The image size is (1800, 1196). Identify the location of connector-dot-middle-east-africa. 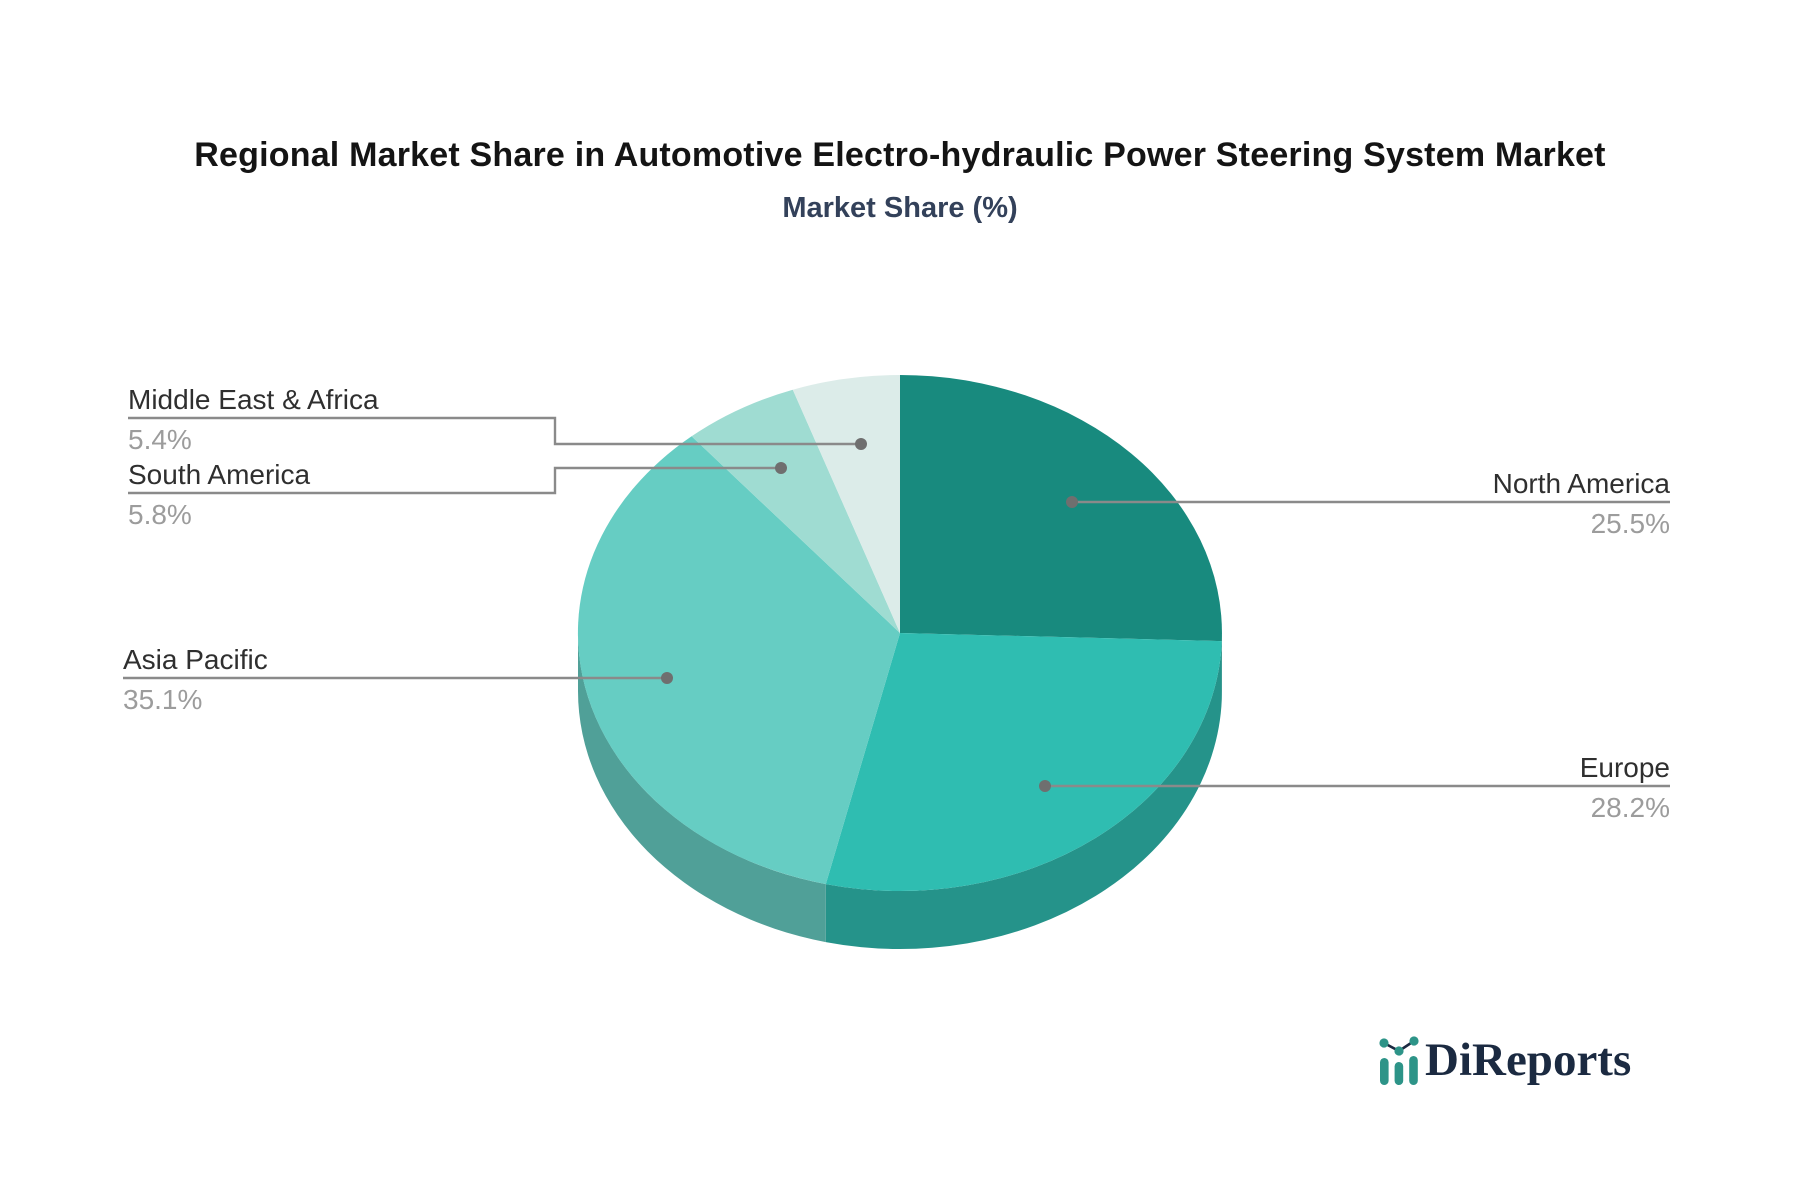
(861, 444).